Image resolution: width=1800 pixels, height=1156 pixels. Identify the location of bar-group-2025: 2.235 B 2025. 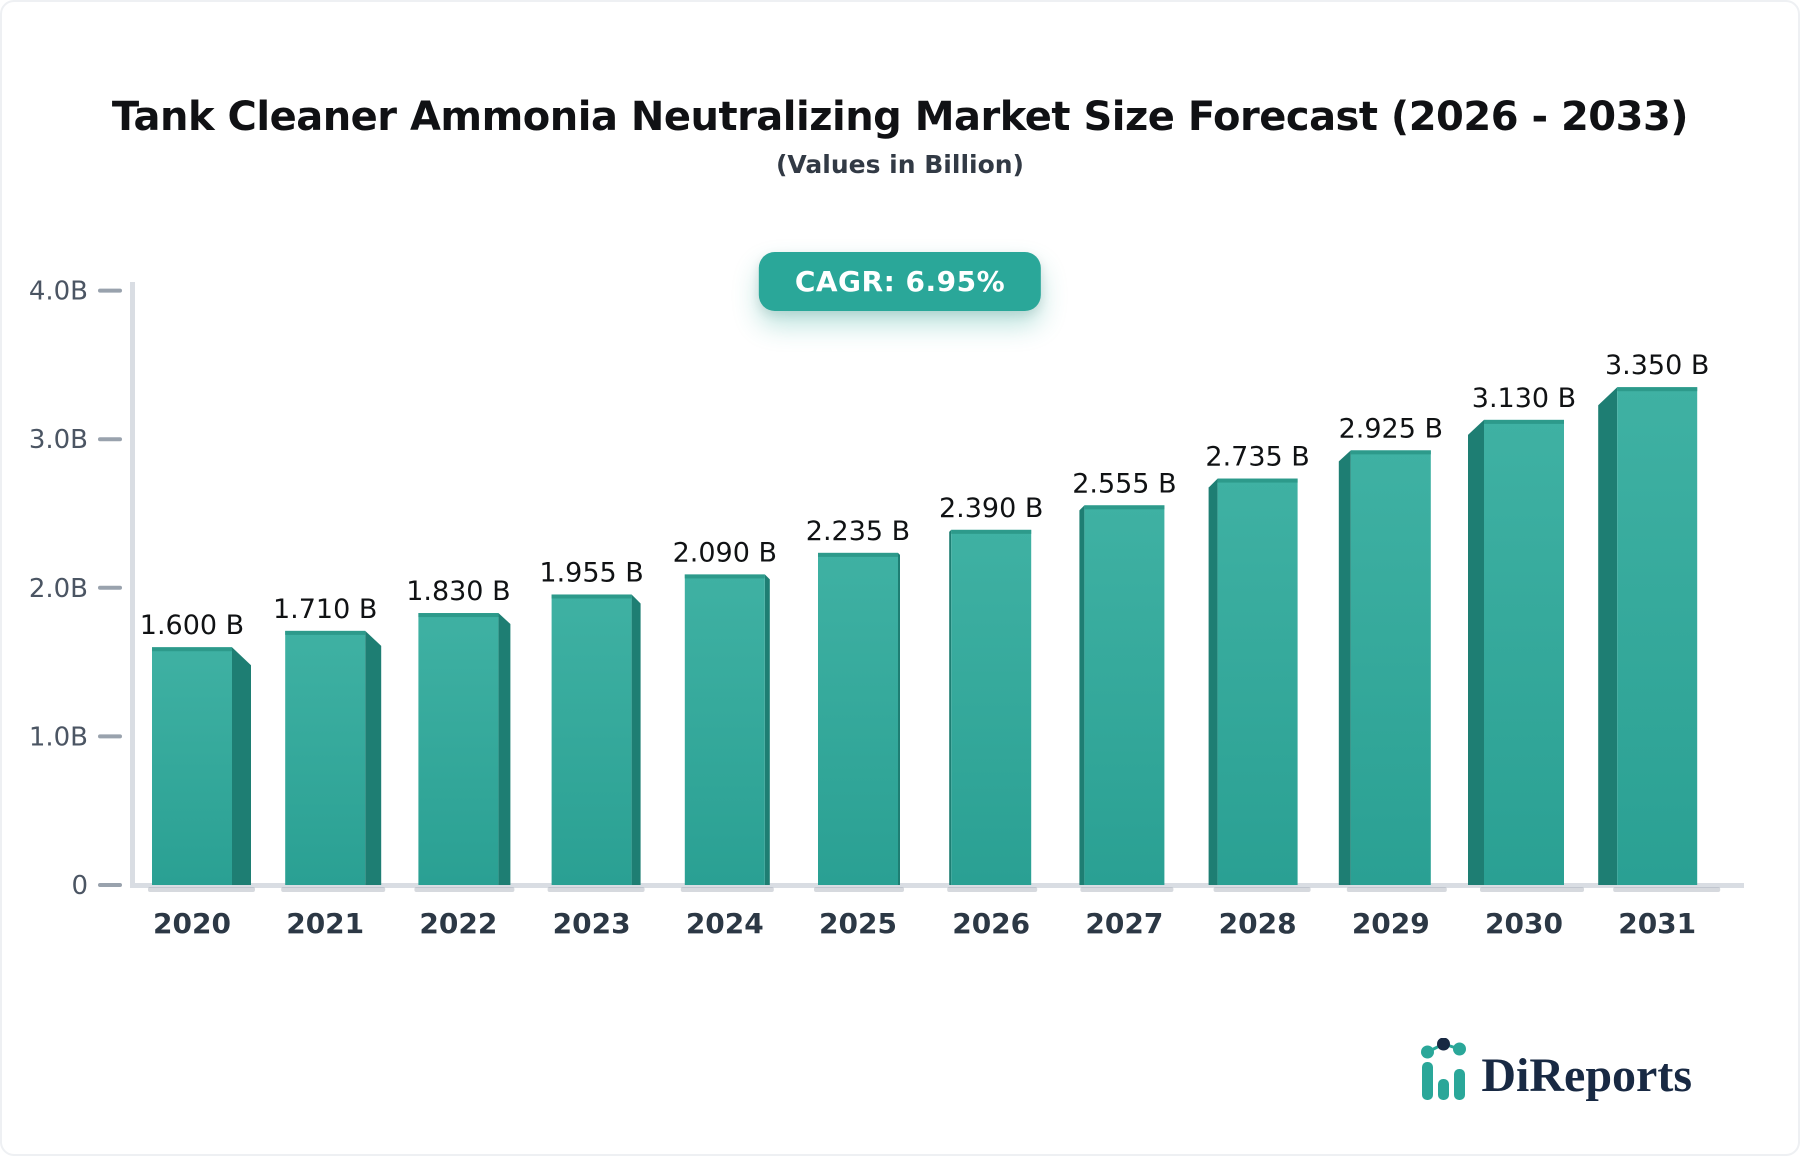
(858, 728).